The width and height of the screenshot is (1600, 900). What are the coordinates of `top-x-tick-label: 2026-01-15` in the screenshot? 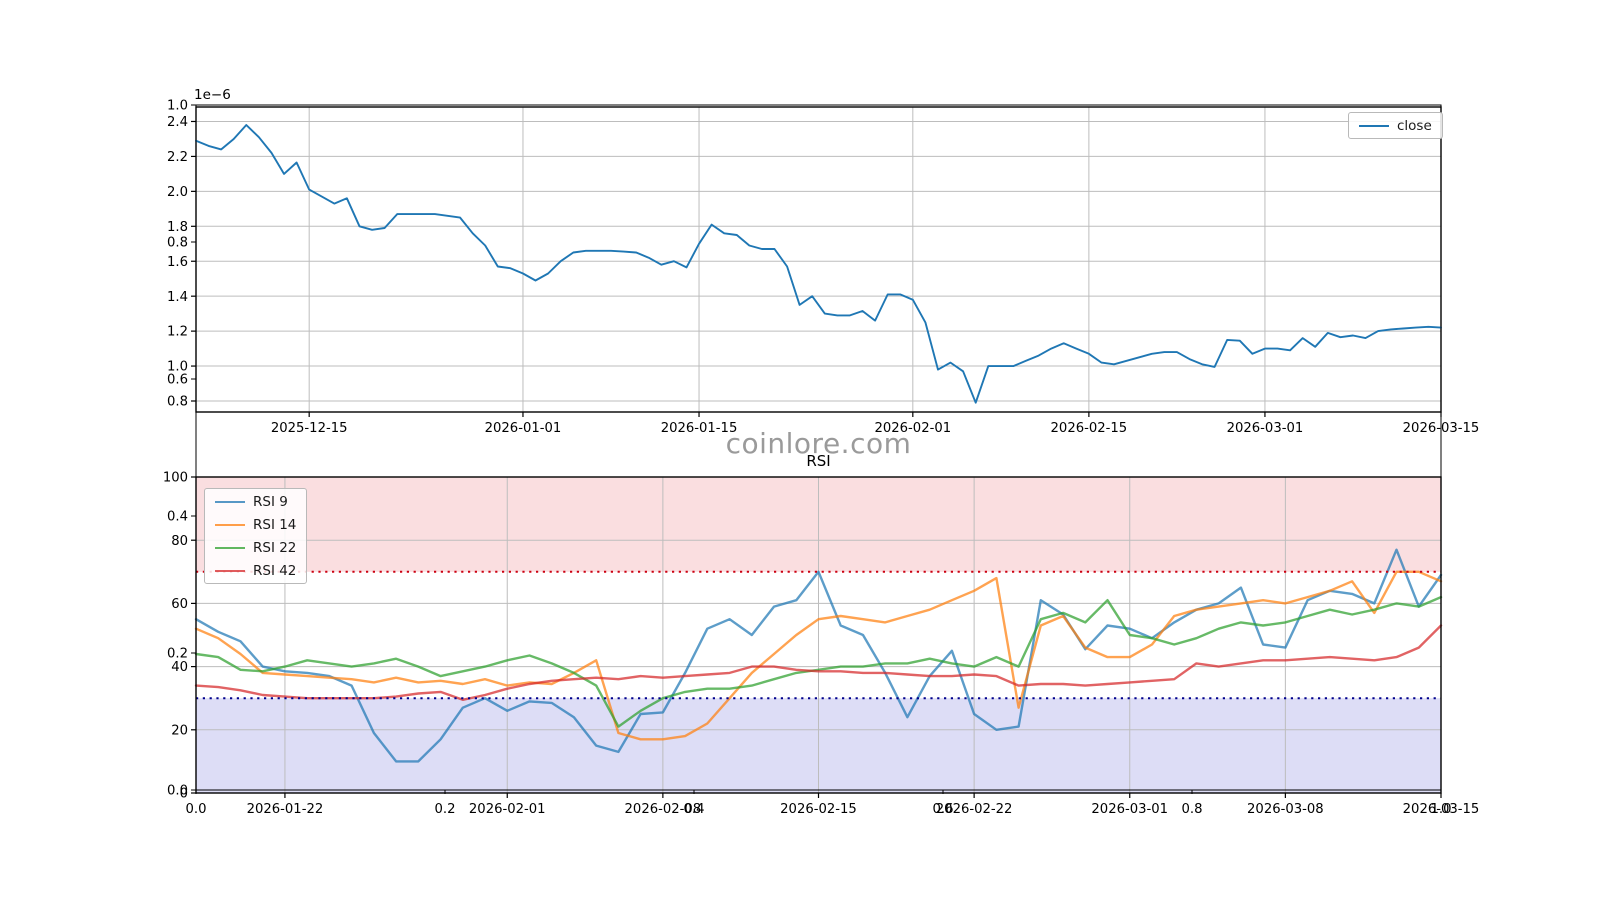 It's located at (699, 428).